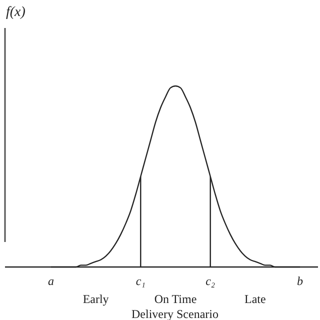  What do you see at coordinates (51, 281) in the screenshot?
I see `x-tick-label: a` at bounding box center [51, 281].